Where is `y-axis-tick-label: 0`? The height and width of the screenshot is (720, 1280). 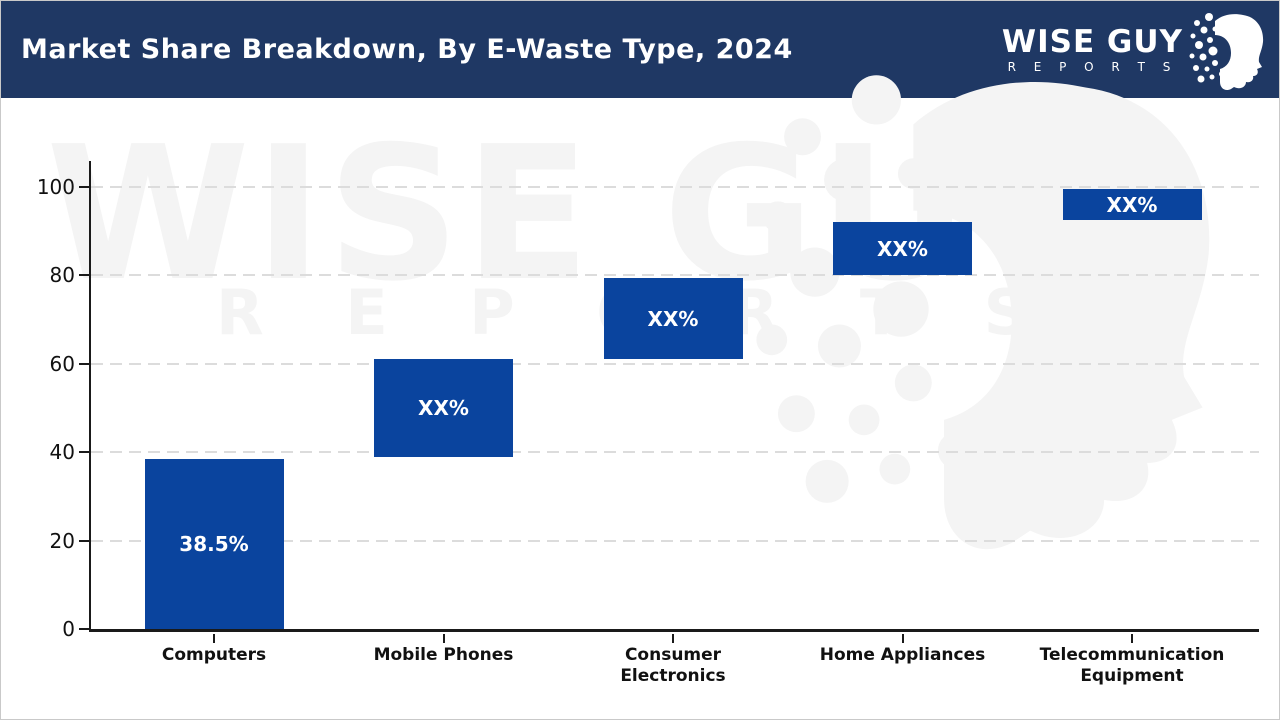 y-axis-tick-label: 0 is located at coordinates (68, 629).